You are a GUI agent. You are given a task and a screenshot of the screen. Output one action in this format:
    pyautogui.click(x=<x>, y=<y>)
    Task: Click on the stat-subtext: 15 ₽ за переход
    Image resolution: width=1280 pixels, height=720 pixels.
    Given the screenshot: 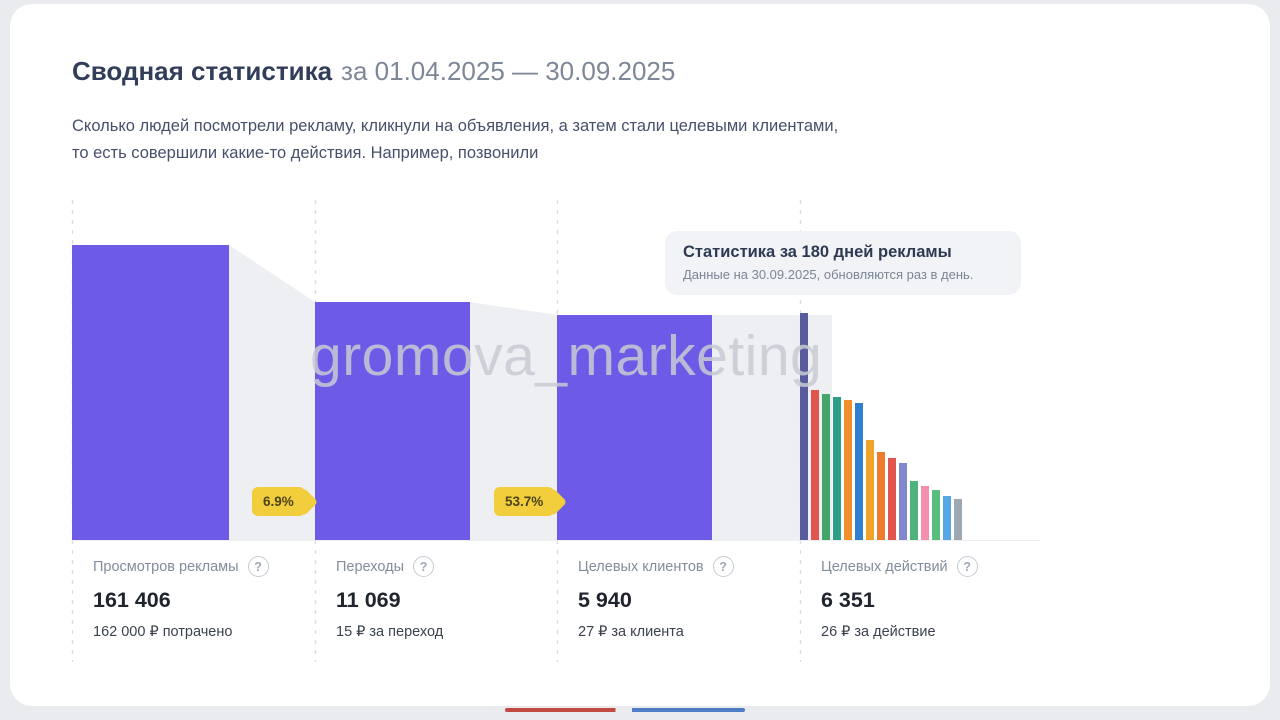 What is the action you would take?
    pyautogui.click(x=390, y=632)
    